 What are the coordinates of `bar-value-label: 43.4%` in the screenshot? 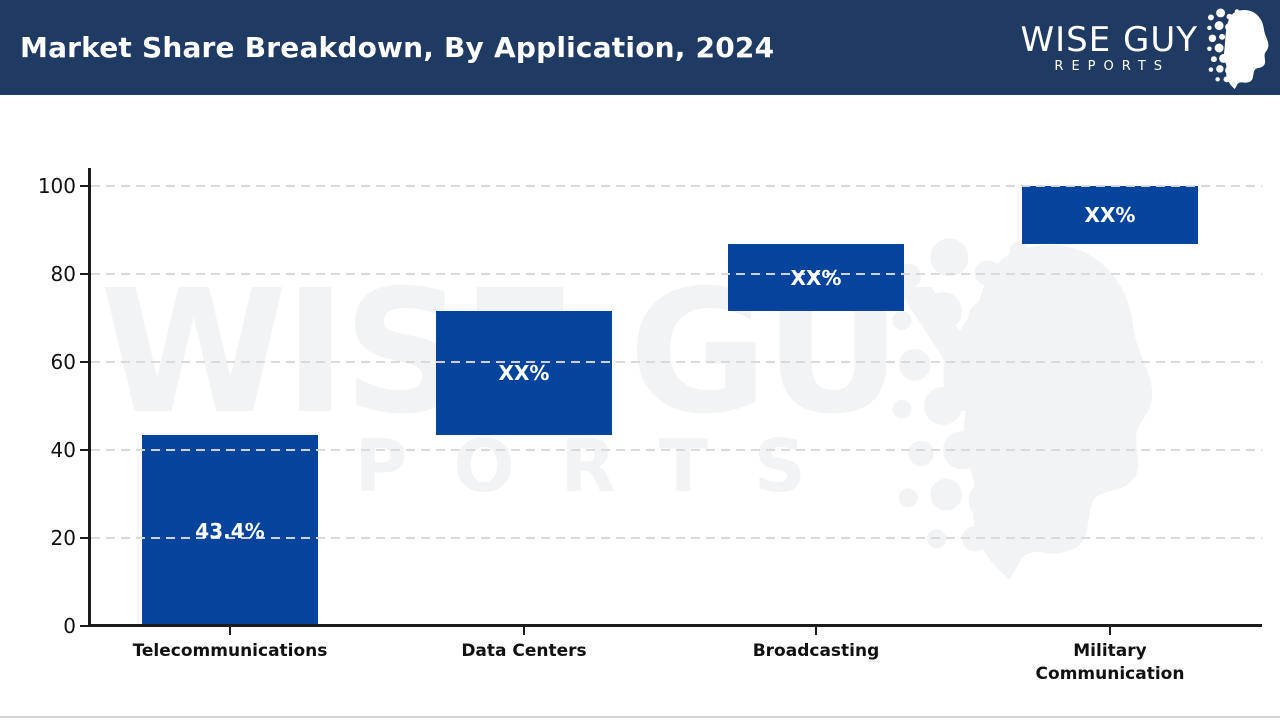 It's located at (230, 530).